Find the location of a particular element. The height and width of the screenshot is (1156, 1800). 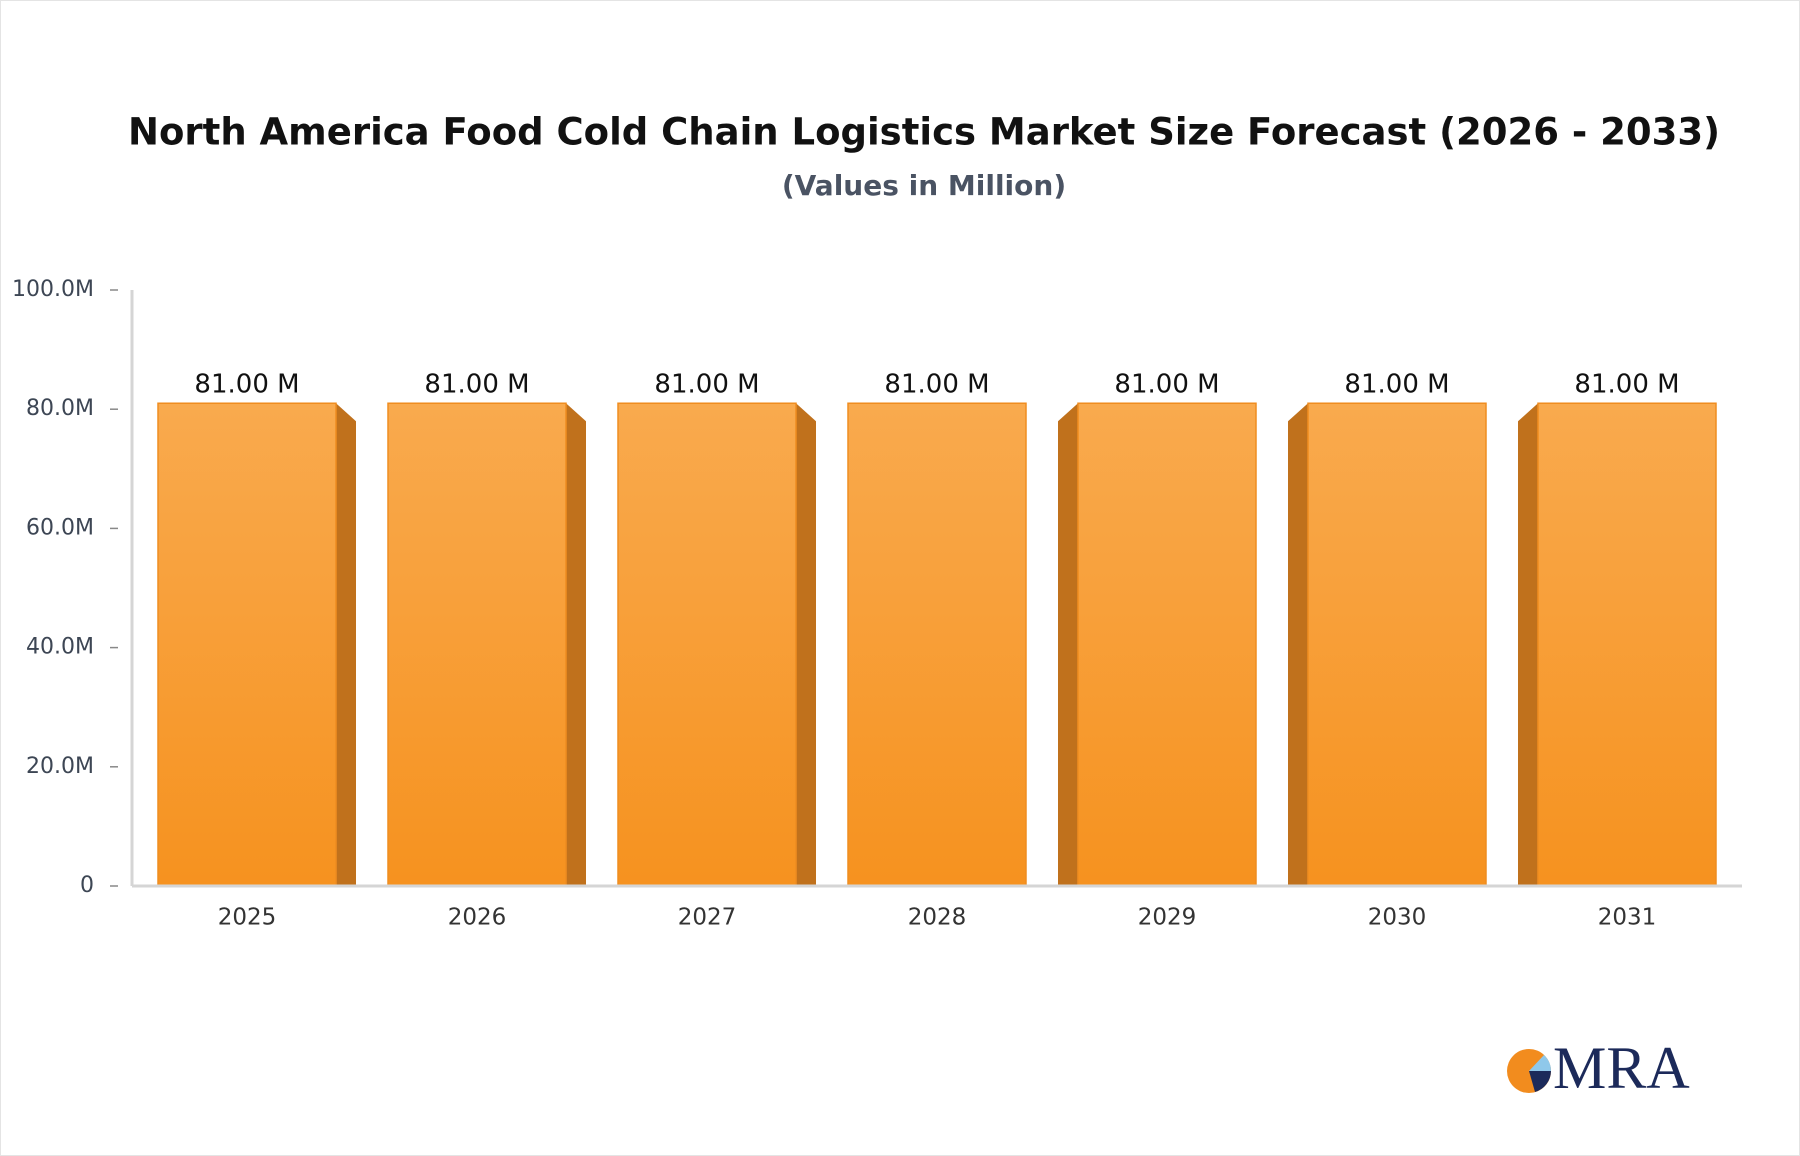

x-tick-label: 2026 is located at coordinates (477, 918).